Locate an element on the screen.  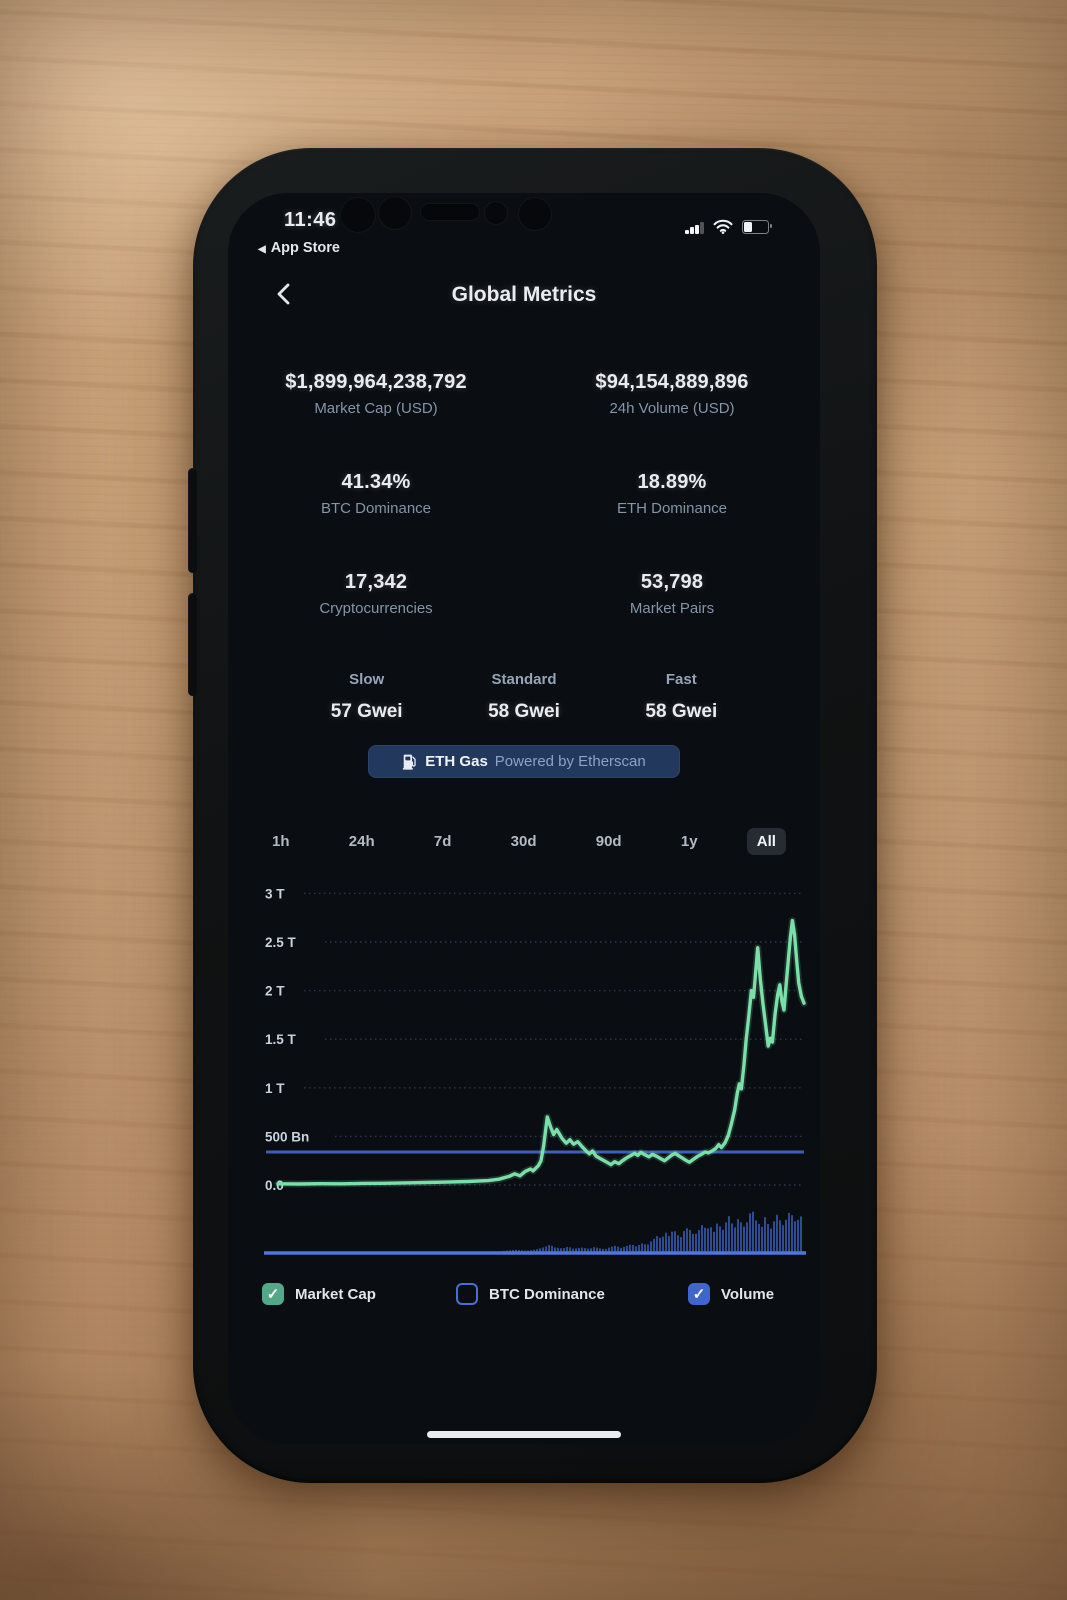
legend-market-cap-toggle: ✓ Market Cap is located at coordinates (319, 1294).